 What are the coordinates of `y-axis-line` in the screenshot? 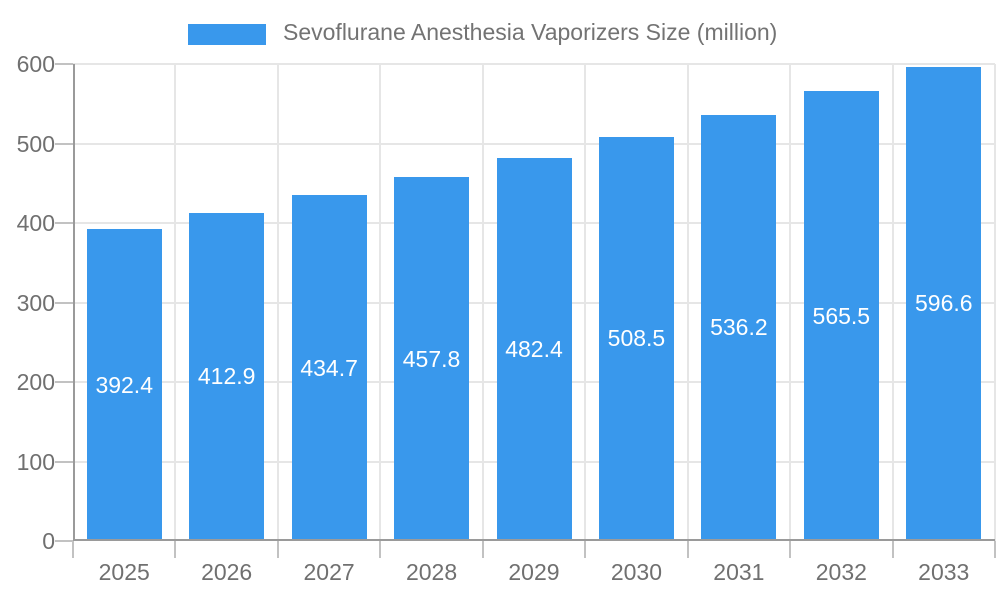 It's located at (74, 302).